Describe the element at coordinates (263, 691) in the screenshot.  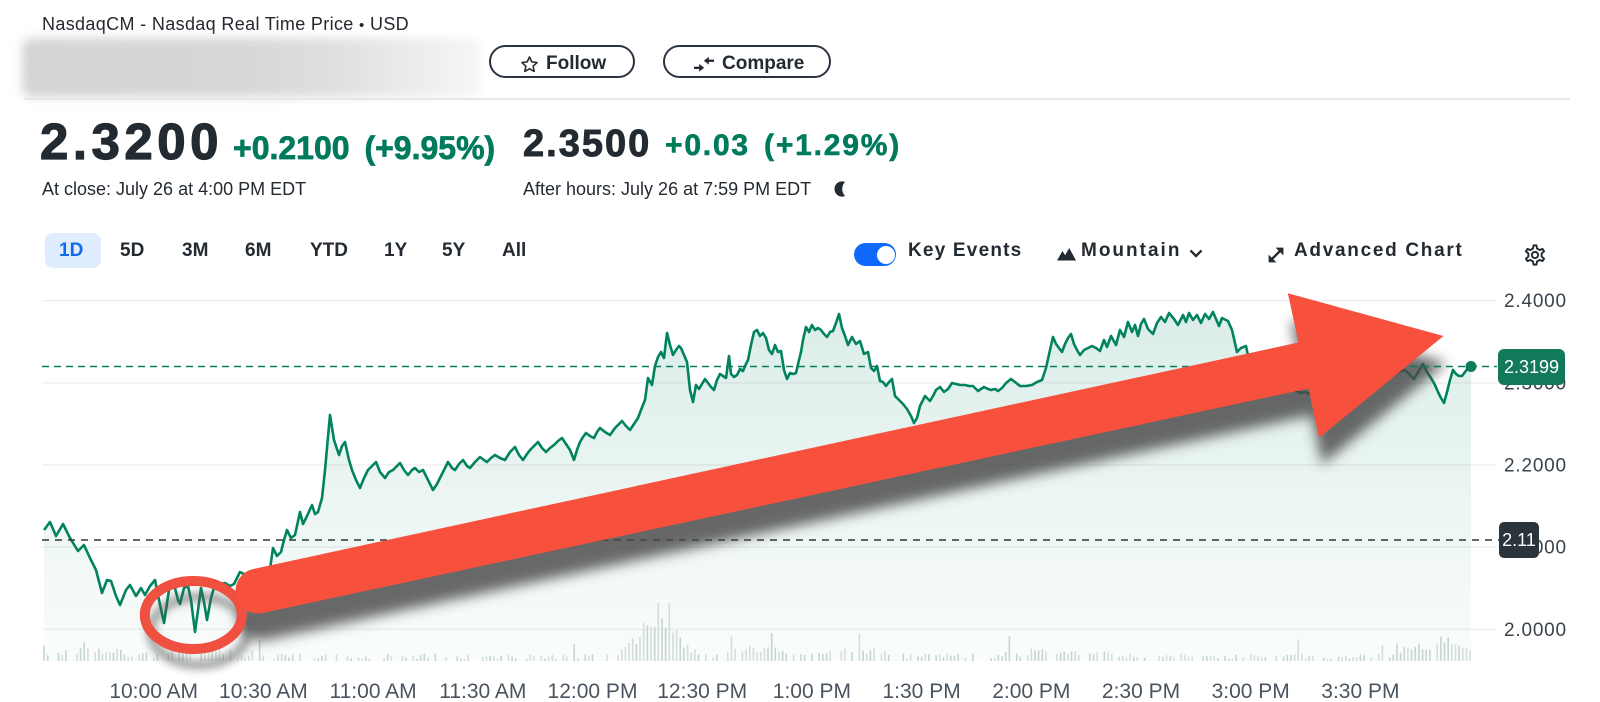
I see `svg-text: 10:30 AM` at that location.